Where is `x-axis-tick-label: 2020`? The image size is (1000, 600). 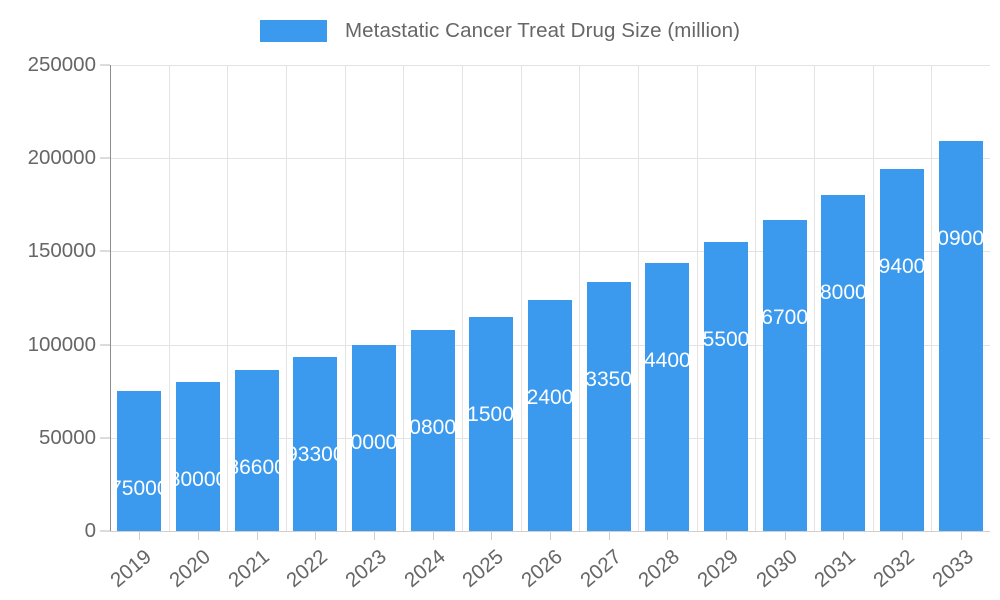
x-axis-tick-label: 2020 is located at coordinates (190, 568).